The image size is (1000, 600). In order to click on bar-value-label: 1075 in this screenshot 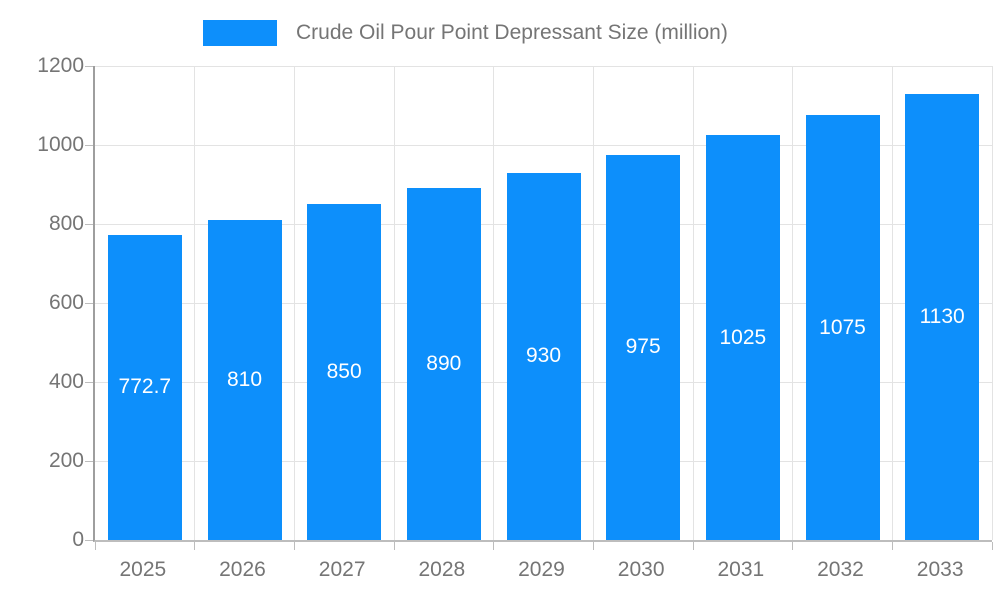, I will do `click(842, 327)`.